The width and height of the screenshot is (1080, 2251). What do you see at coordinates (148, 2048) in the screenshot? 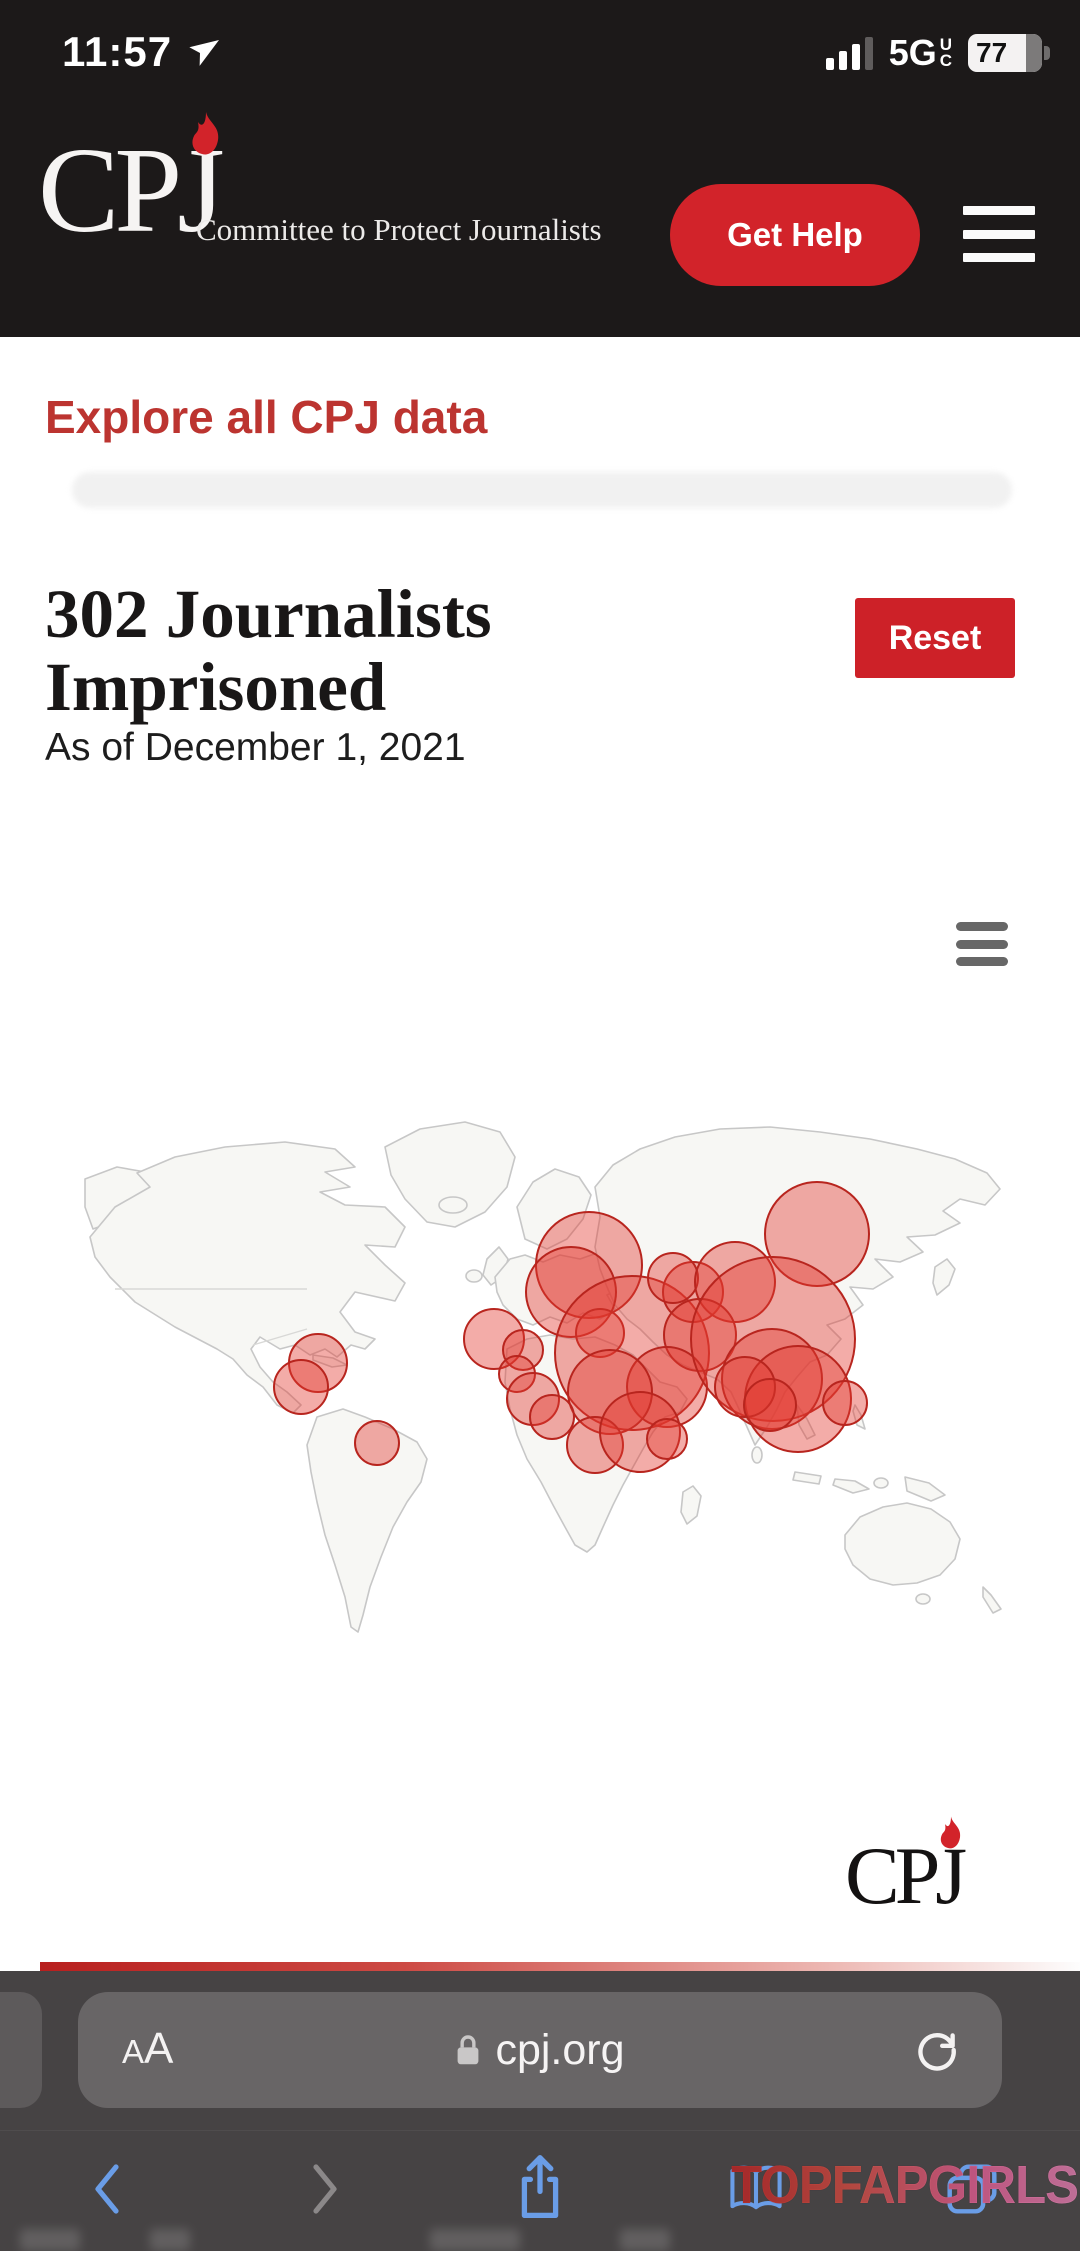
I see `reader-options-button: AA` at bounding box center [148, 2048].